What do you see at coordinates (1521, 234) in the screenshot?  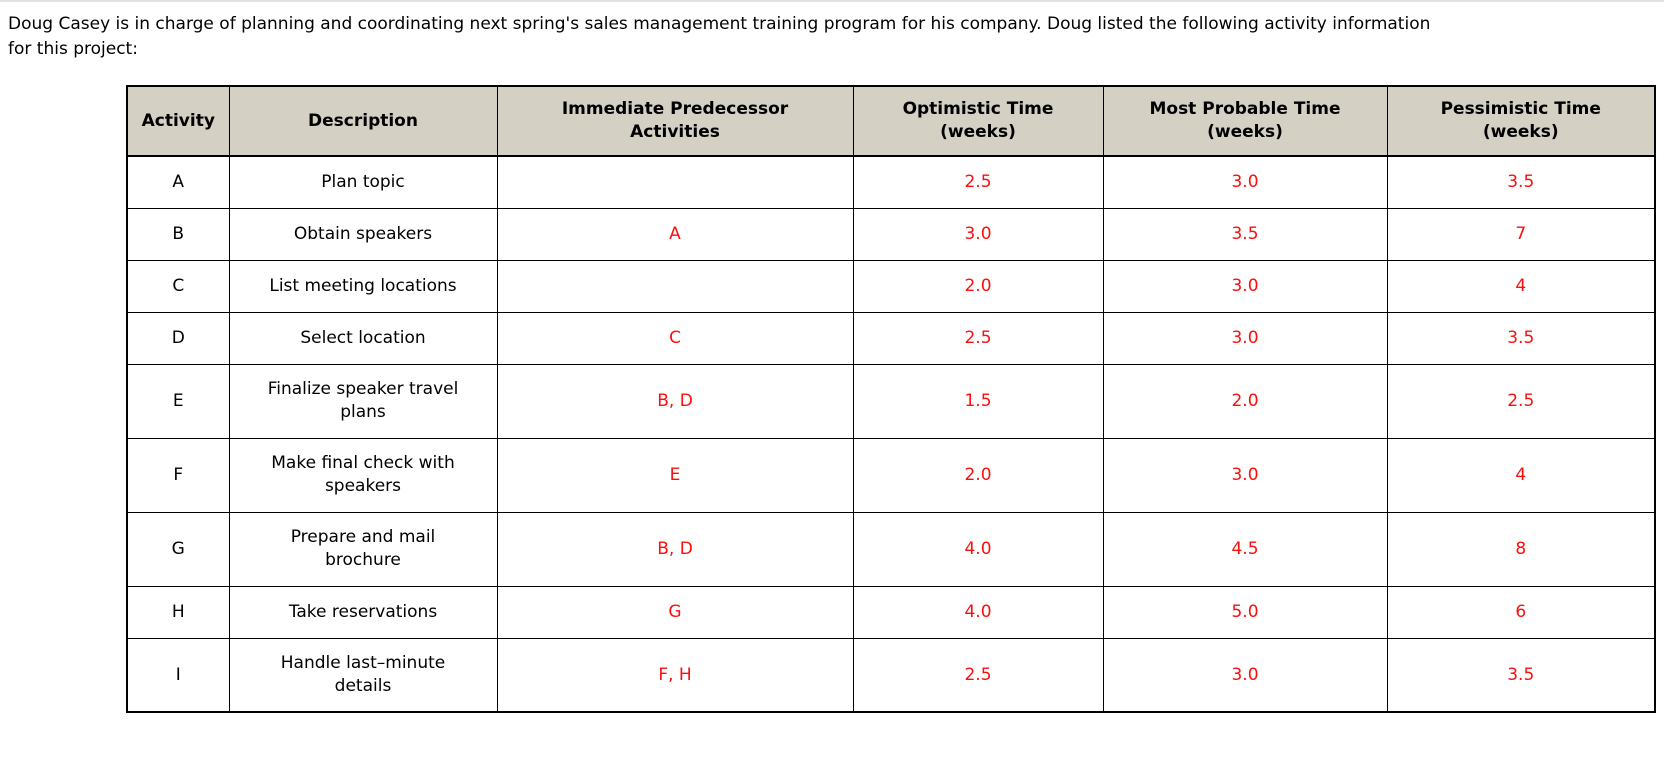 I see `pessimistic-cell: 7` at bounding box center [1521, 234].